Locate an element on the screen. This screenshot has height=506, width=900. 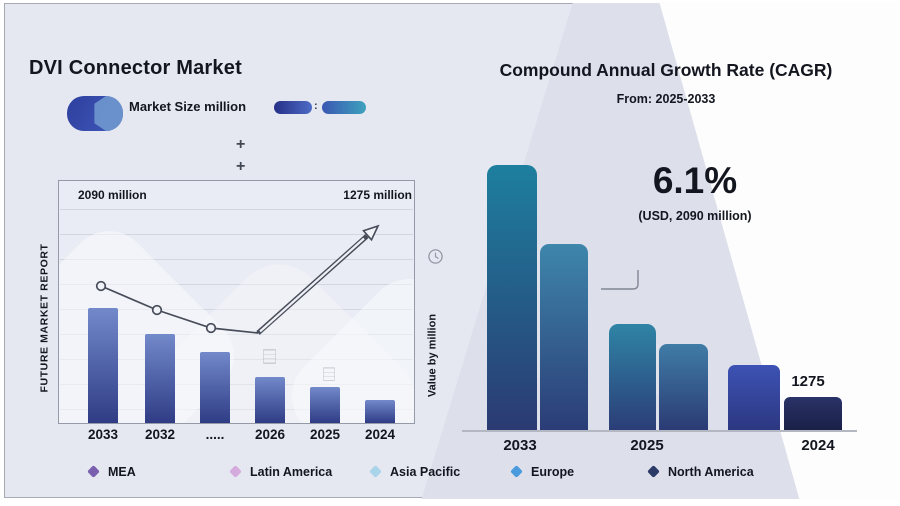
arrowhead-icon is located at coordinates (371, 233).